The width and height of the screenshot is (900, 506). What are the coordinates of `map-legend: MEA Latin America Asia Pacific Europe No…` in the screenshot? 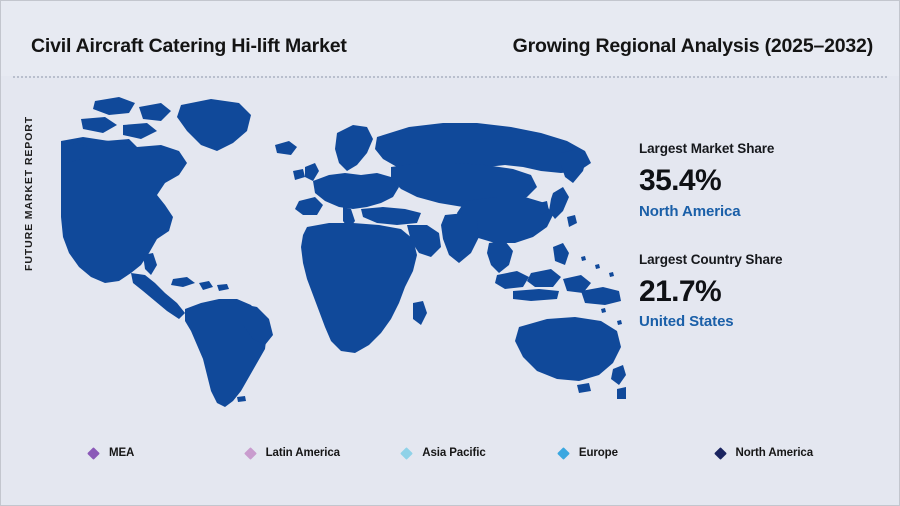 It's located at (450, 453).